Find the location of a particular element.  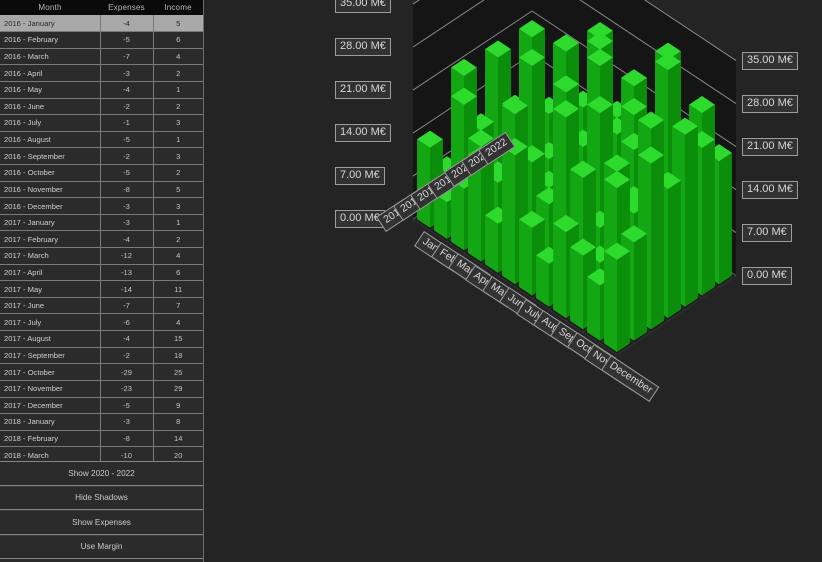

table-row: 2017 - February -4 2 is located at coordinates (101, 239).